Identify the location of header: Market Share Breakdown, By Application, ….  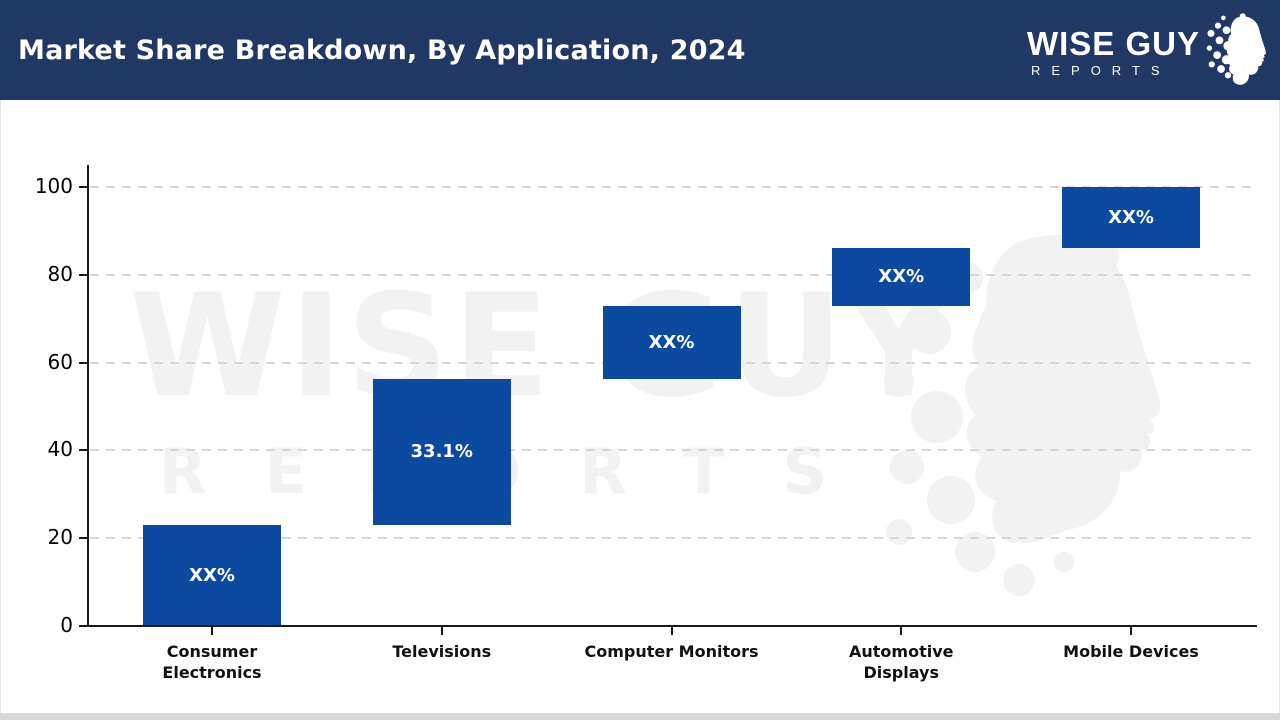
(640, 50).